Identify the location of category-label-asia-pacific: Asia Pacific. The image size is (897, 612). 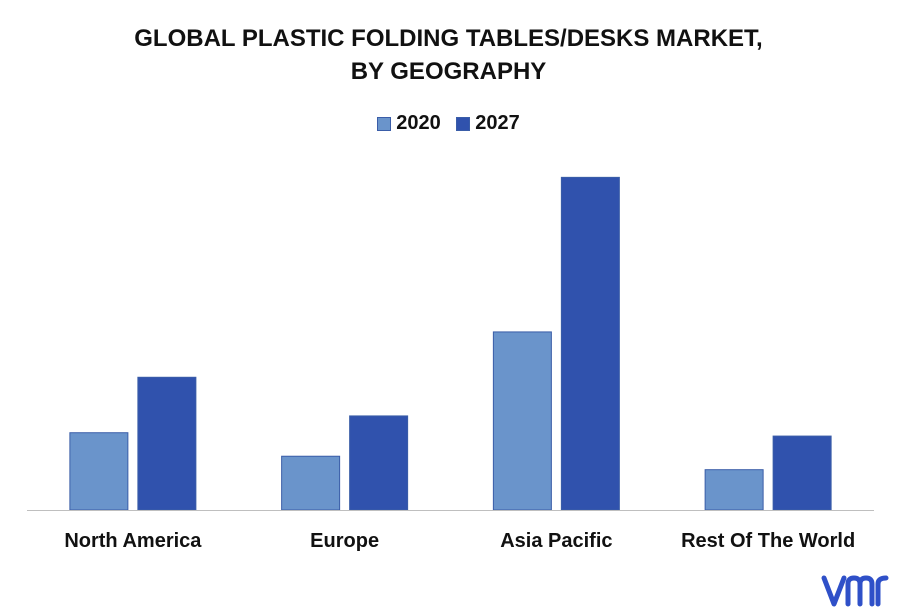
(556, 541).